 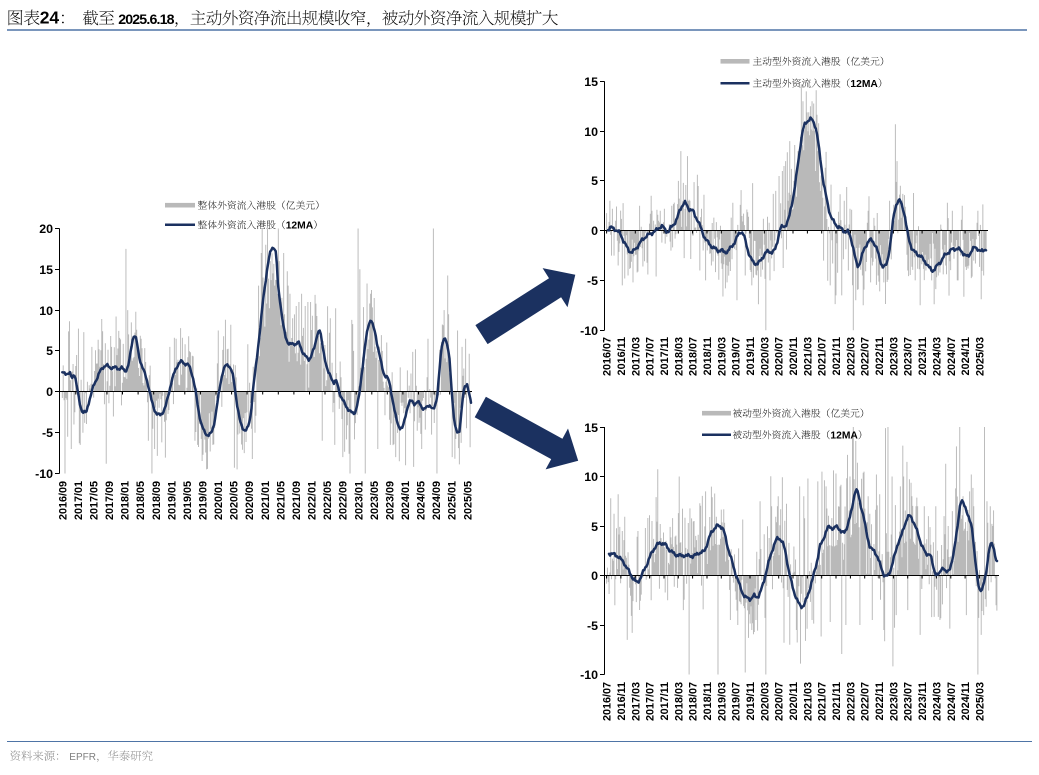 I want to click on svg-text: 2019/11, so click(x=751, y=356).